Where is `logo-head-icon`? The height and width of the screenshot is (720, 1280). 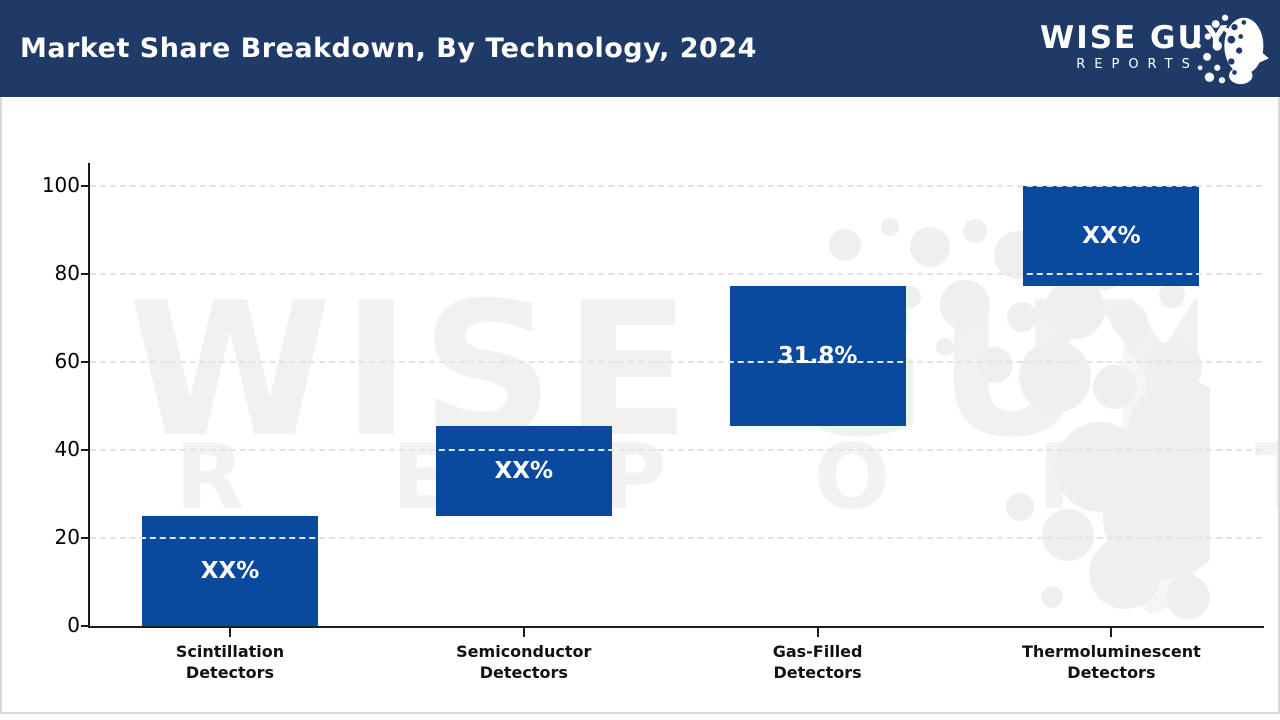 logo-head-icon is located at coordinates (1232, 49).